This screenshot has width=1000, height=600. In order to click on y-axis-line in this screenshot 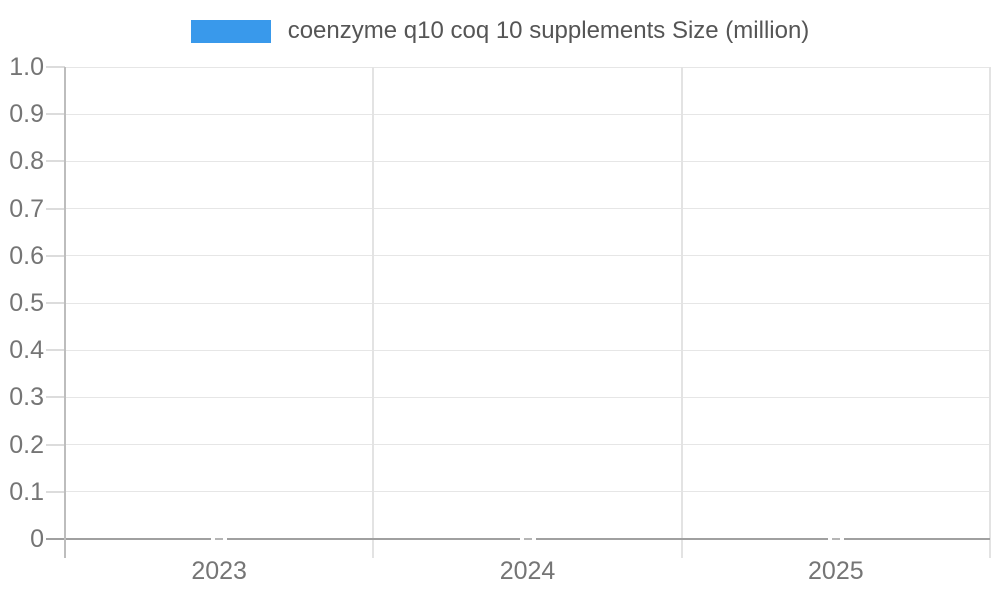, I will do `click(65, 312)`.